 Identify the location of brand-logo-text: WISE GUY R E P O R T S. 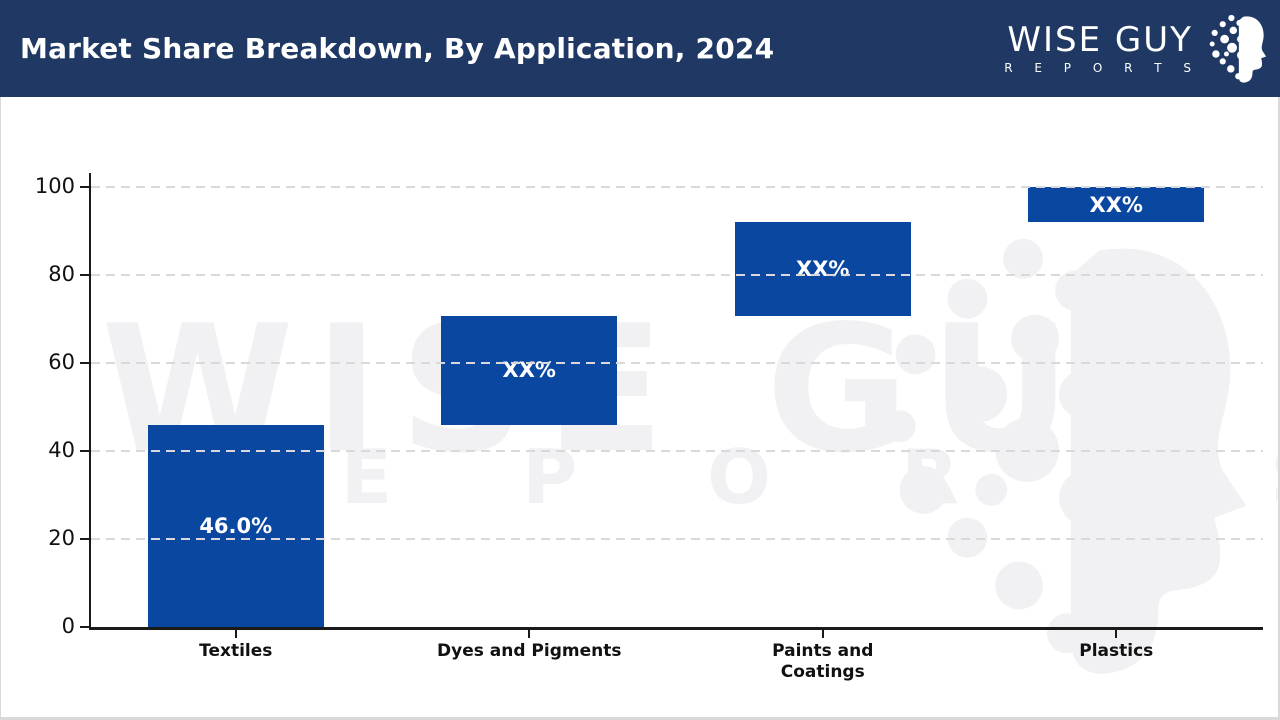
(1100, 49).